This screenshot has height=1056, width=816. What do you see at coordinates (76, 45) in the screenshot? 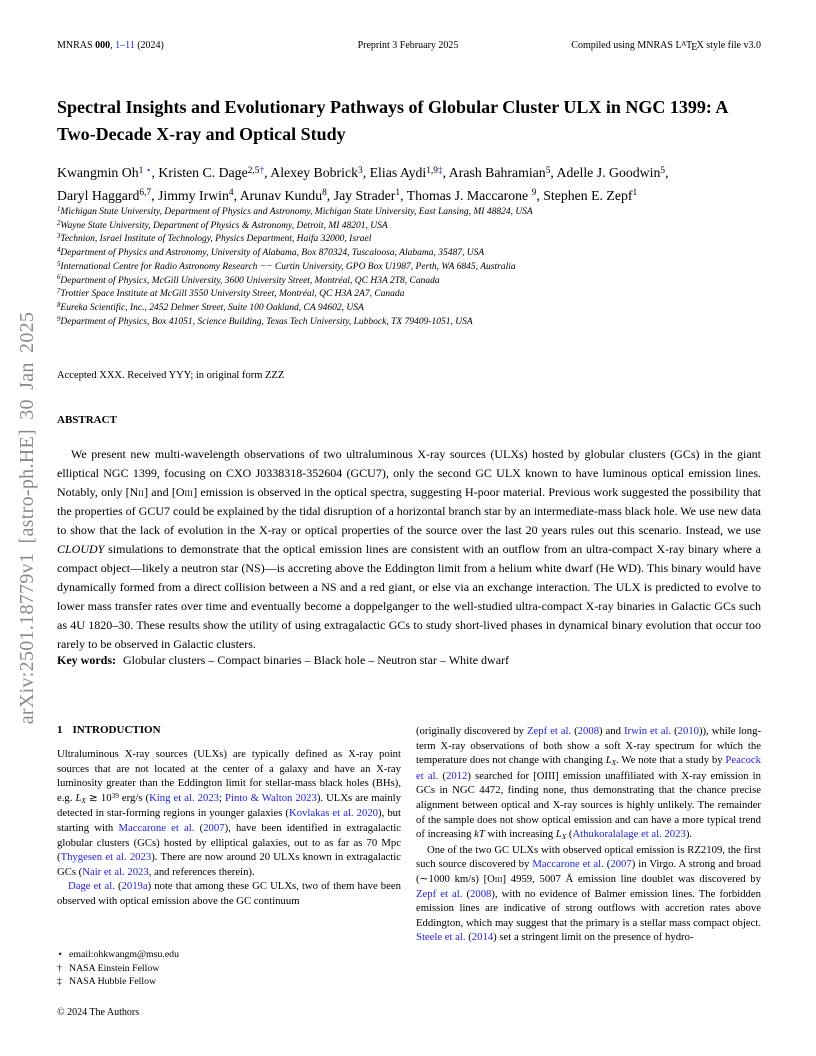
I see `text-segment: MNRAS` at bounding box center [76, 45].